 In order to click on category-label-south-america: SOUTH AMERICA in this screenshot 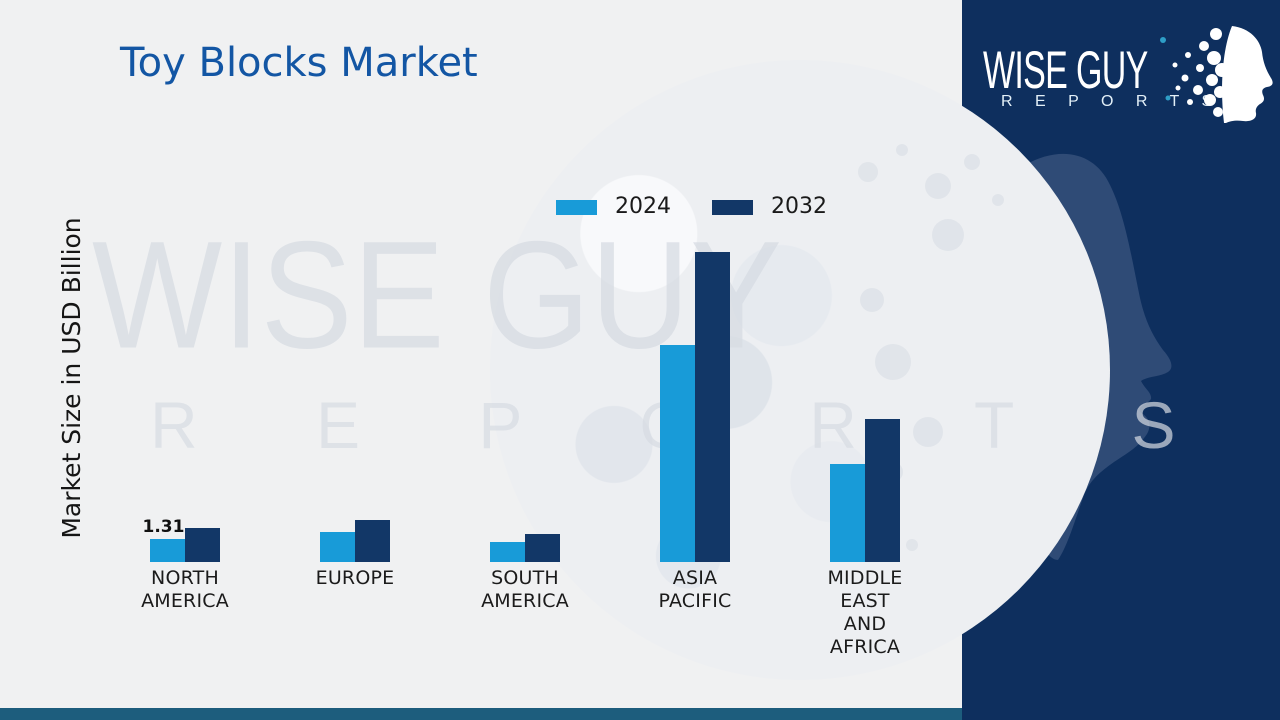, I will do `click(525, 590)`.